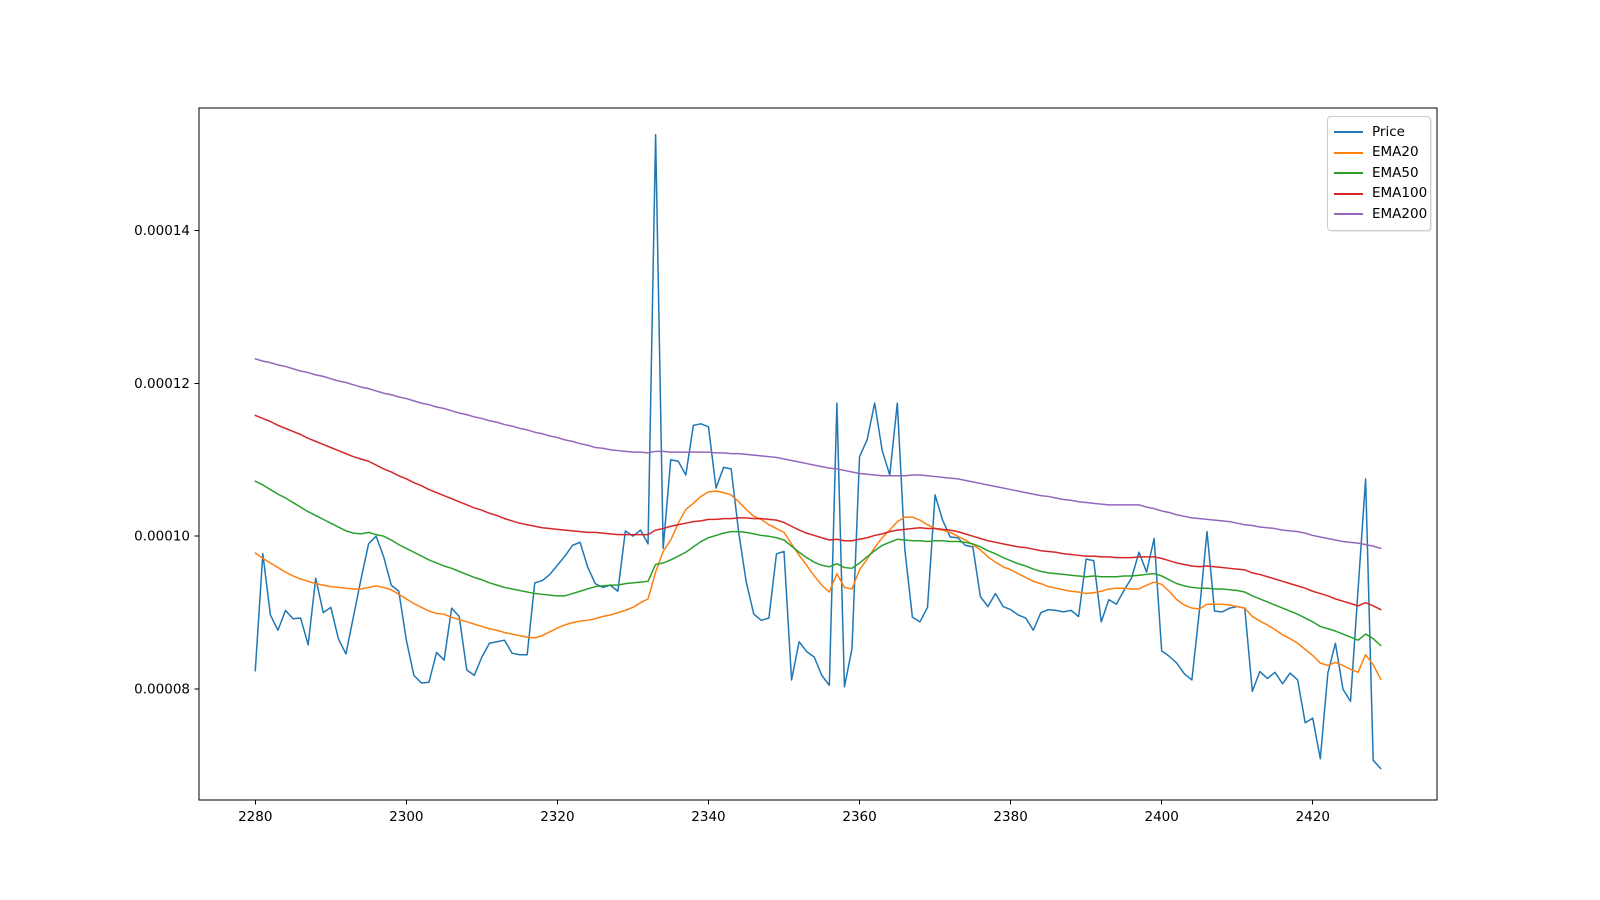  Describe the element at coordinates (1395, 172) in the screenshot. I see `legend-label: EMA50` at that location.